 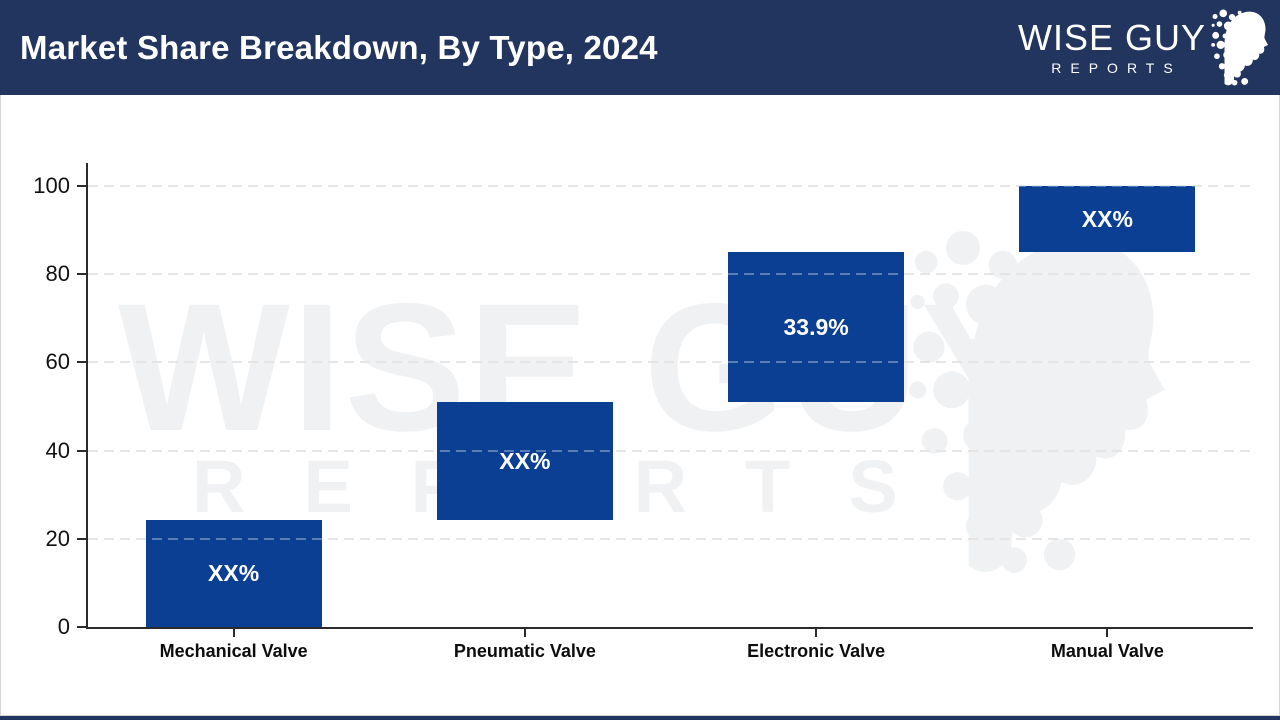 I want to click on bar-label-pneumatic-valve: XX%, so click(x=525, y=460).